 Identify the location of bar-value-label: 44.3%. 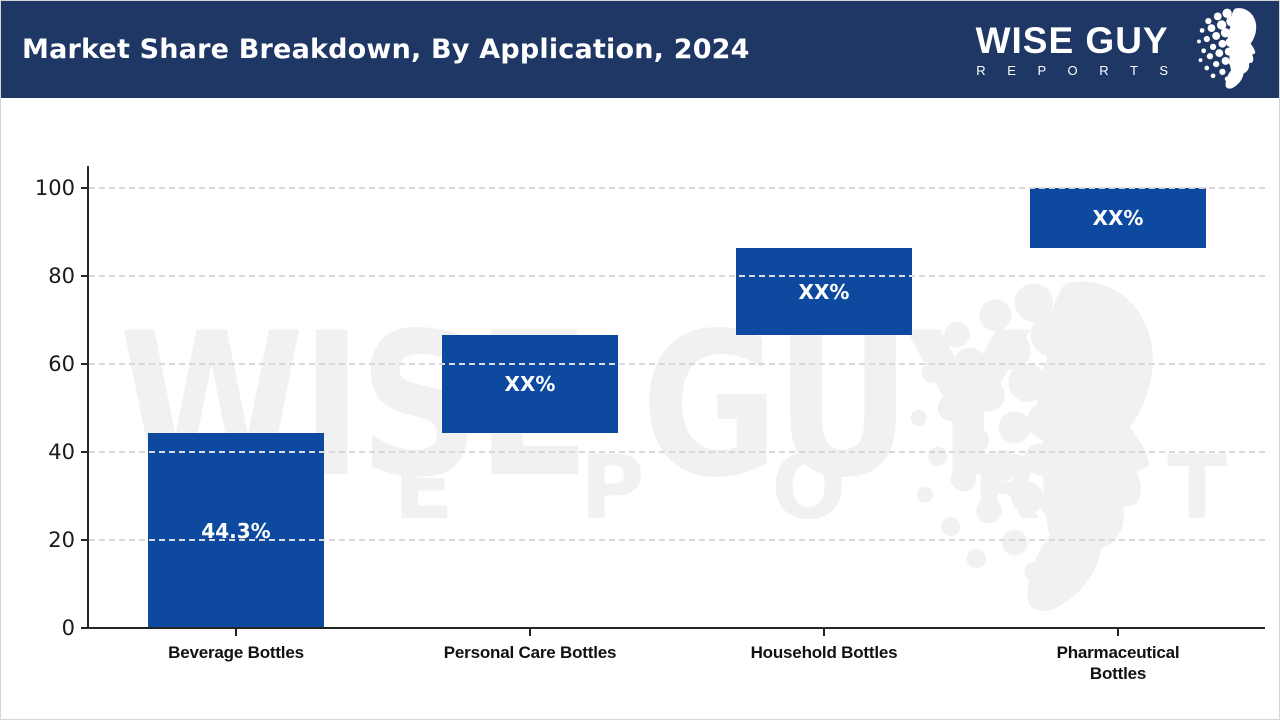
(236, 530).